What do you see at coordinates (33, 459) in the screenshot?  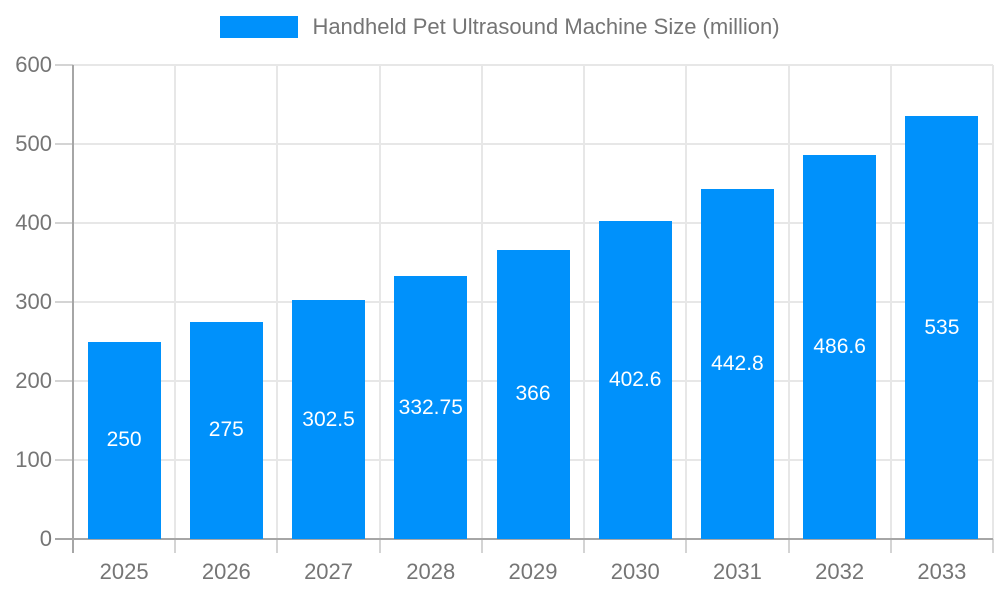 I see `y-axis-label: 100` at bounding box center [33, 459].